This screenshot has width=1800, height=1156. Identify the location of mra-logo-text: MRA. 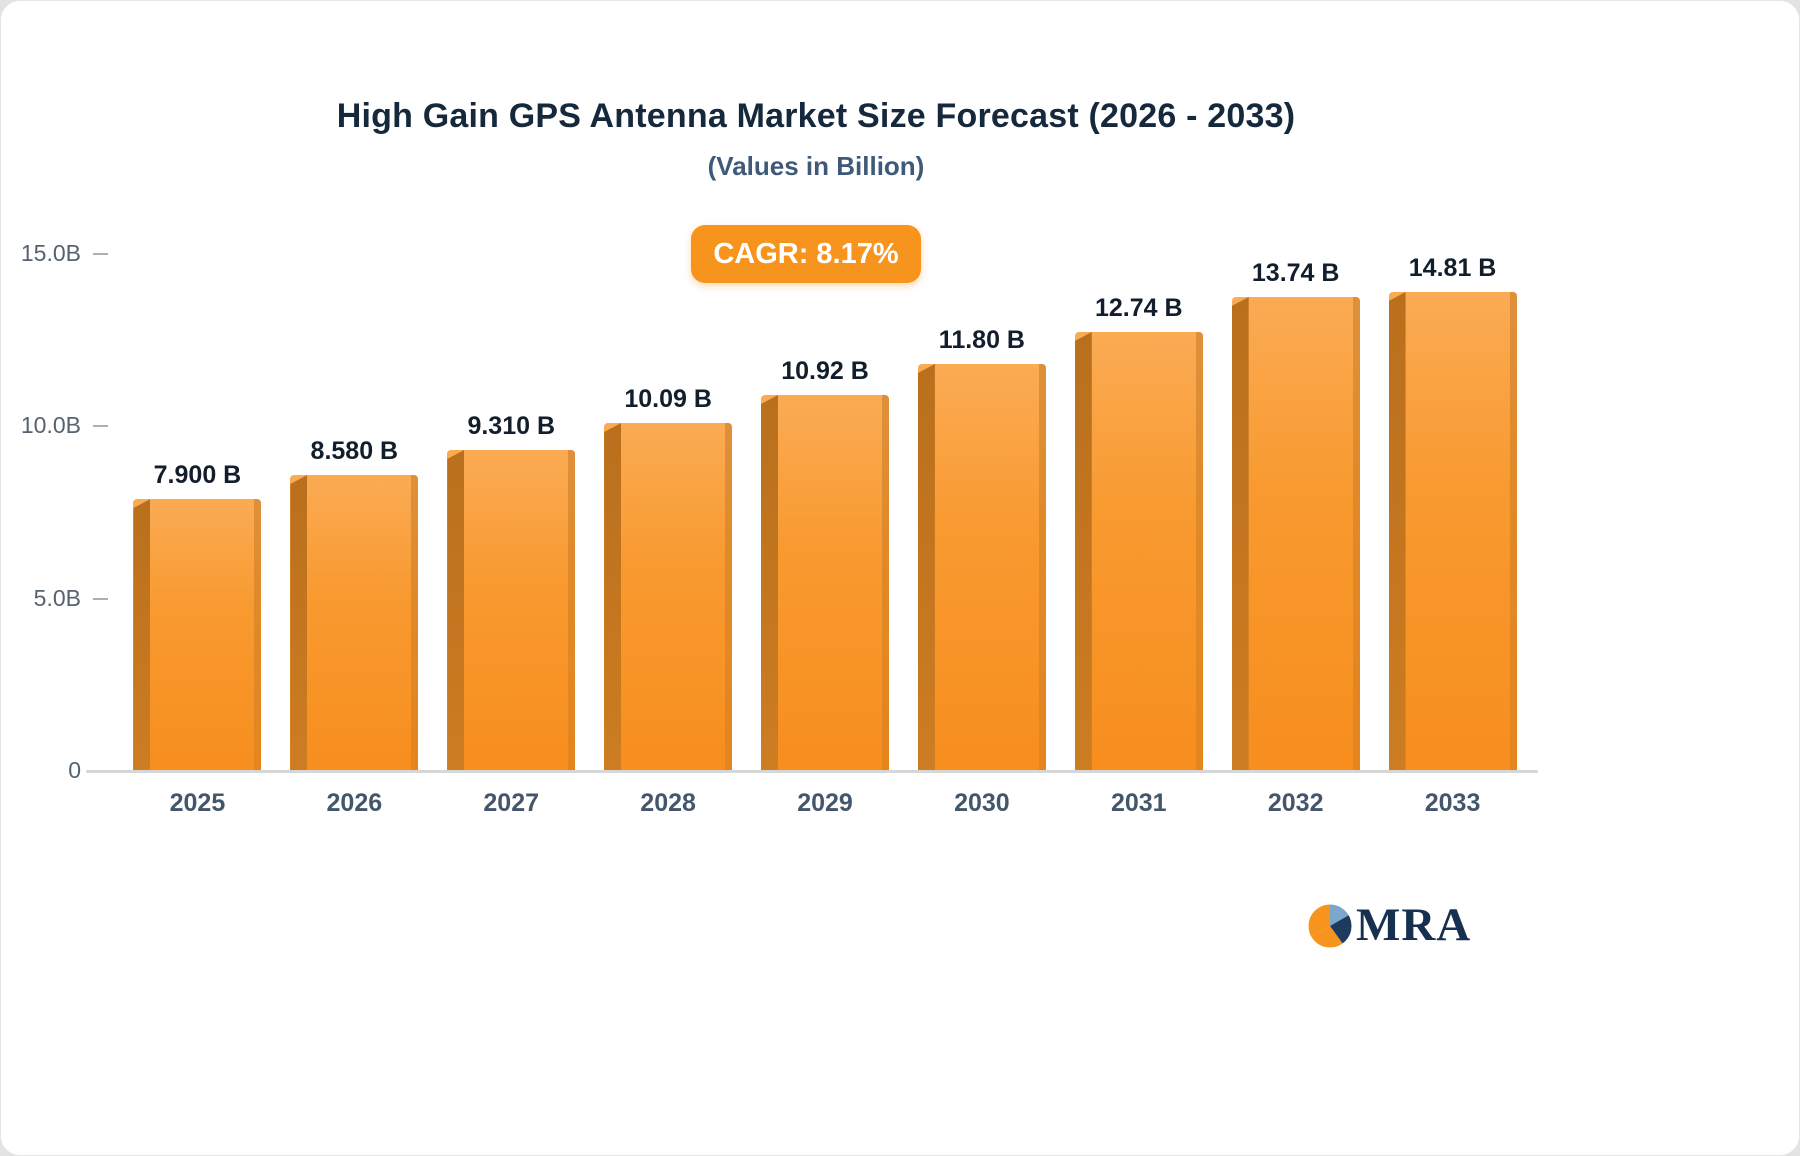
(1414, 925).